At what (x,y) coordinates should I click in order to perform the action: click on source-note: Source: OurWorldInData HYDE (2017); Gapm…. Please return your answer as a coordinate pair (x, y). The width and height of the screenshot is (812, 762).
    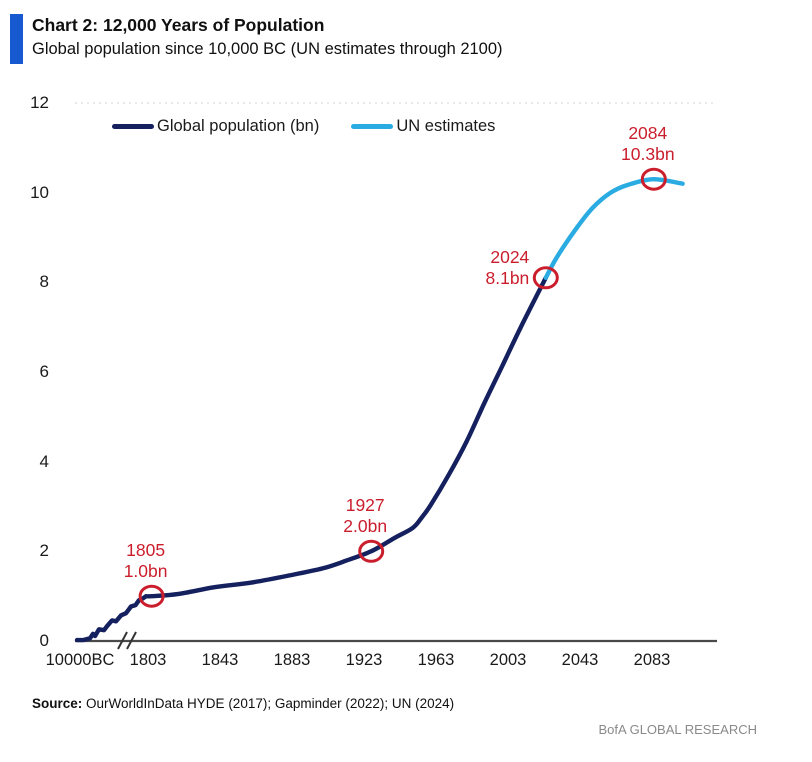
    Looking at the image, I should click on (243, 703).